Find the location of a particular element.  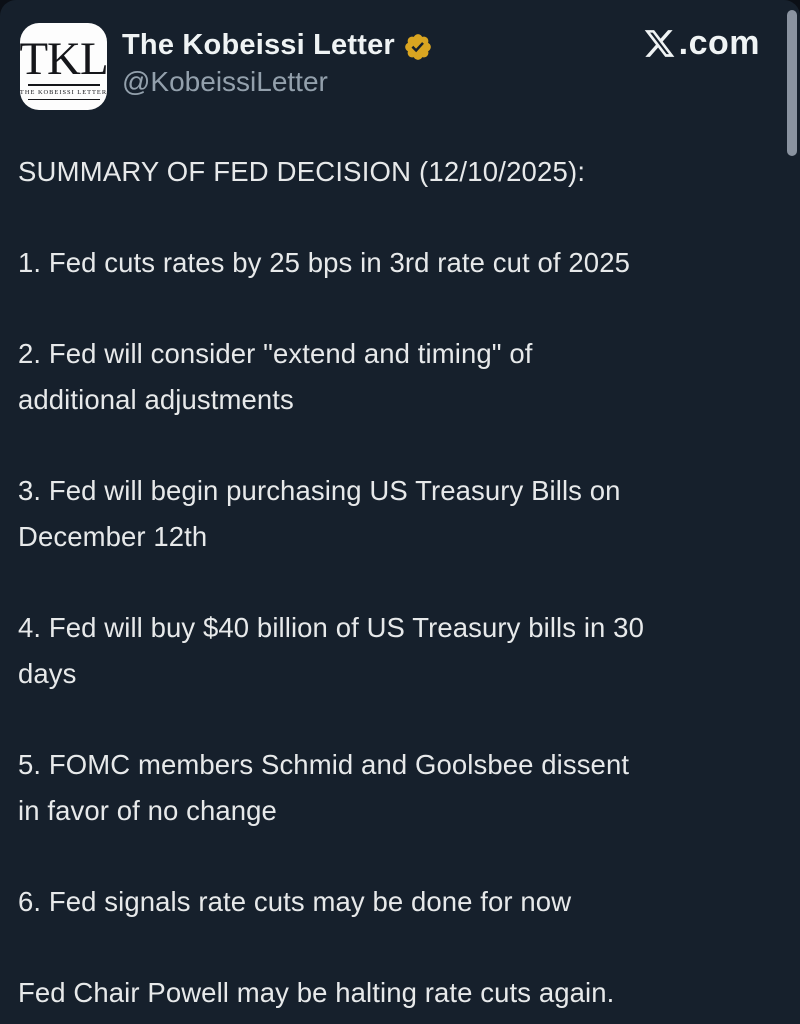

user-handle: @KobeissiLetter is located at coordinates (225, 81).